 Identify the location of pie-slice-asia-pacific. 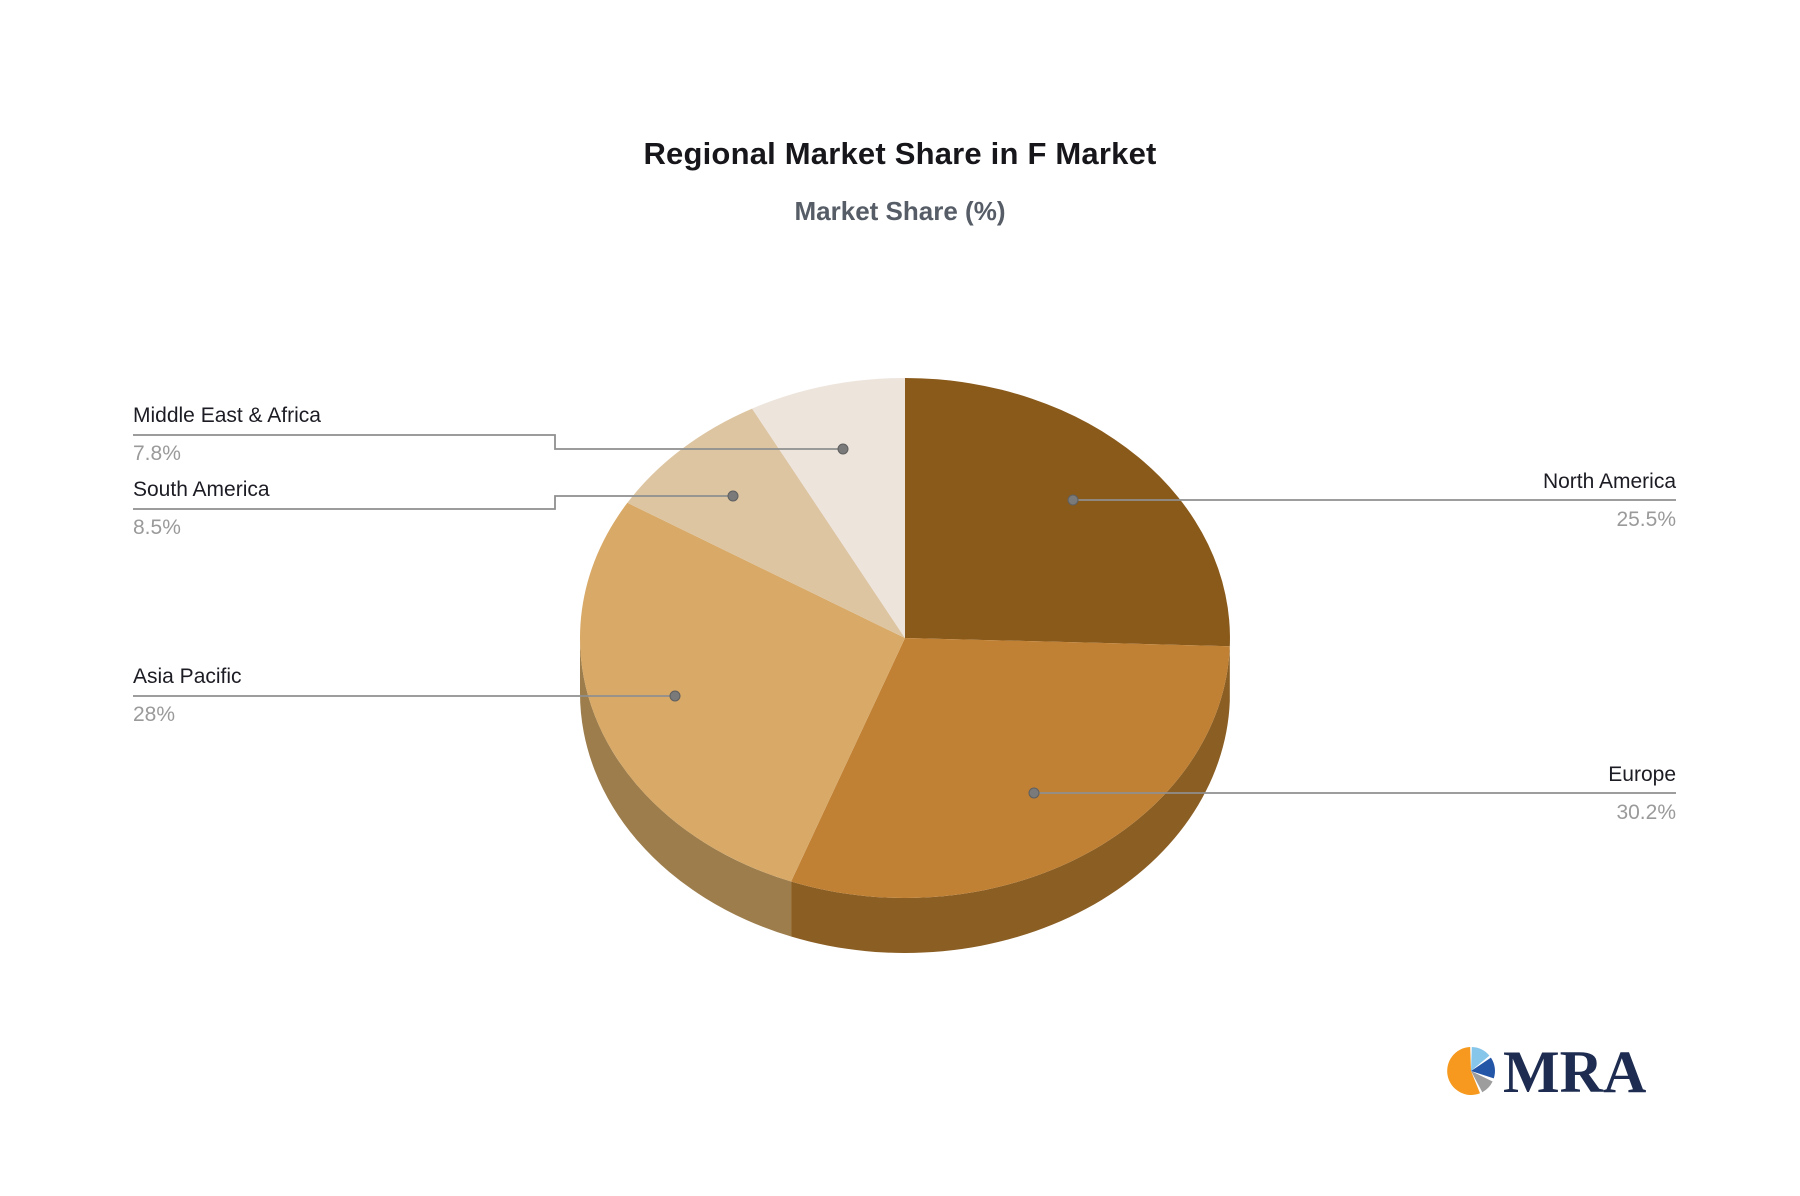
(742, 692).